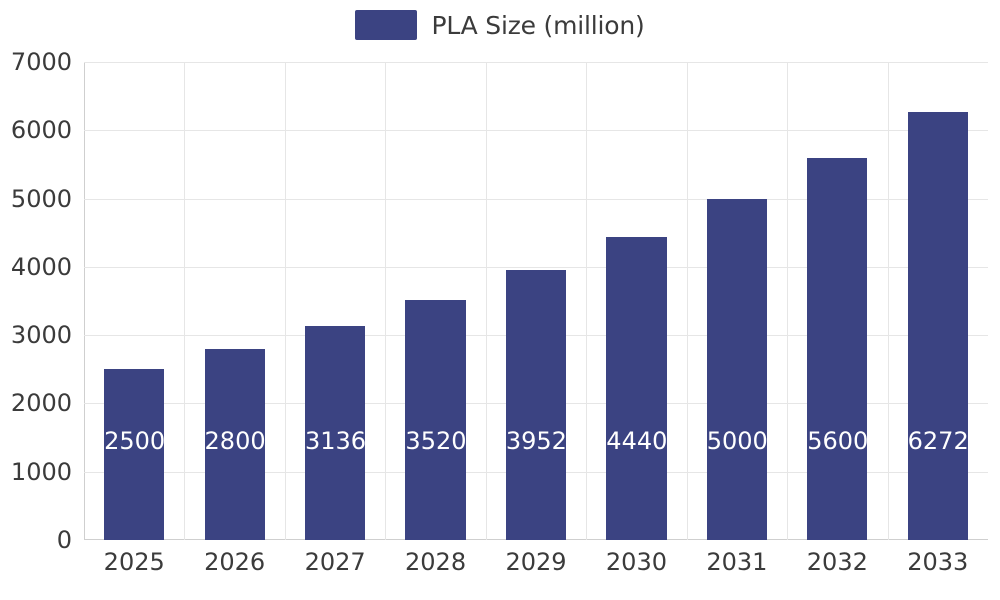 Image resolution: width=1000 pixels, height=600 pixels. I want to click on bar-value-label: 5000, so click(737, 441).